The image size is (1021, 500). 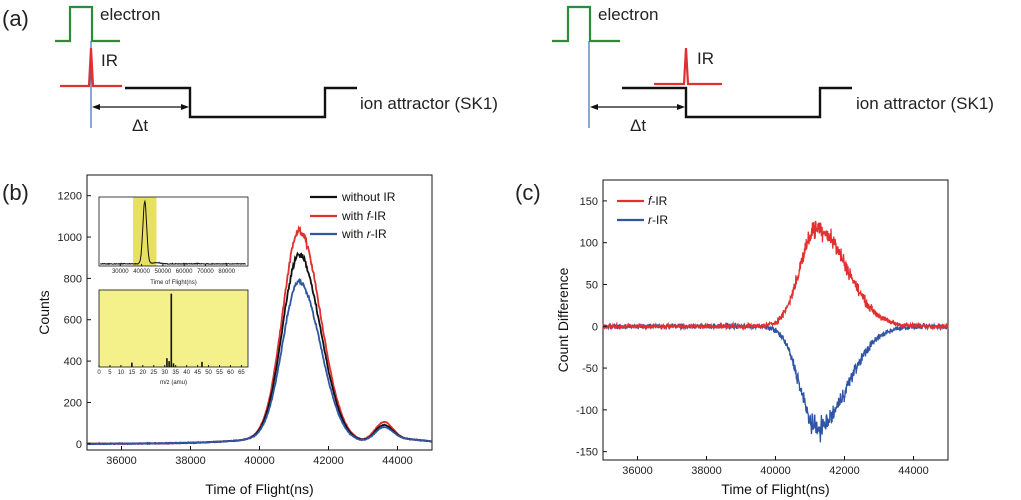 I want to click on inset2-x-axis-title: m/z (amu), so click(x=173, y=383).